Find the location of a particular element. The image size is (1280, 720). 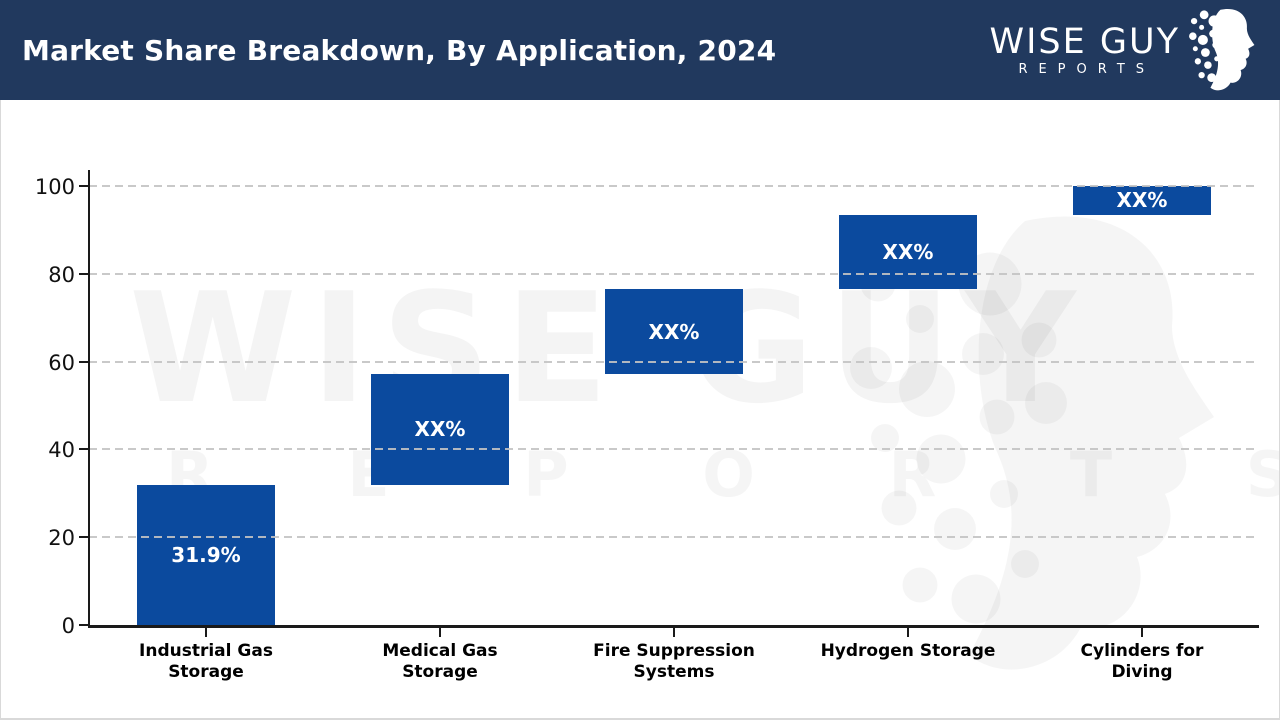

x-tick-label: Hydrogen Storage is located at coordinates (908, 651).